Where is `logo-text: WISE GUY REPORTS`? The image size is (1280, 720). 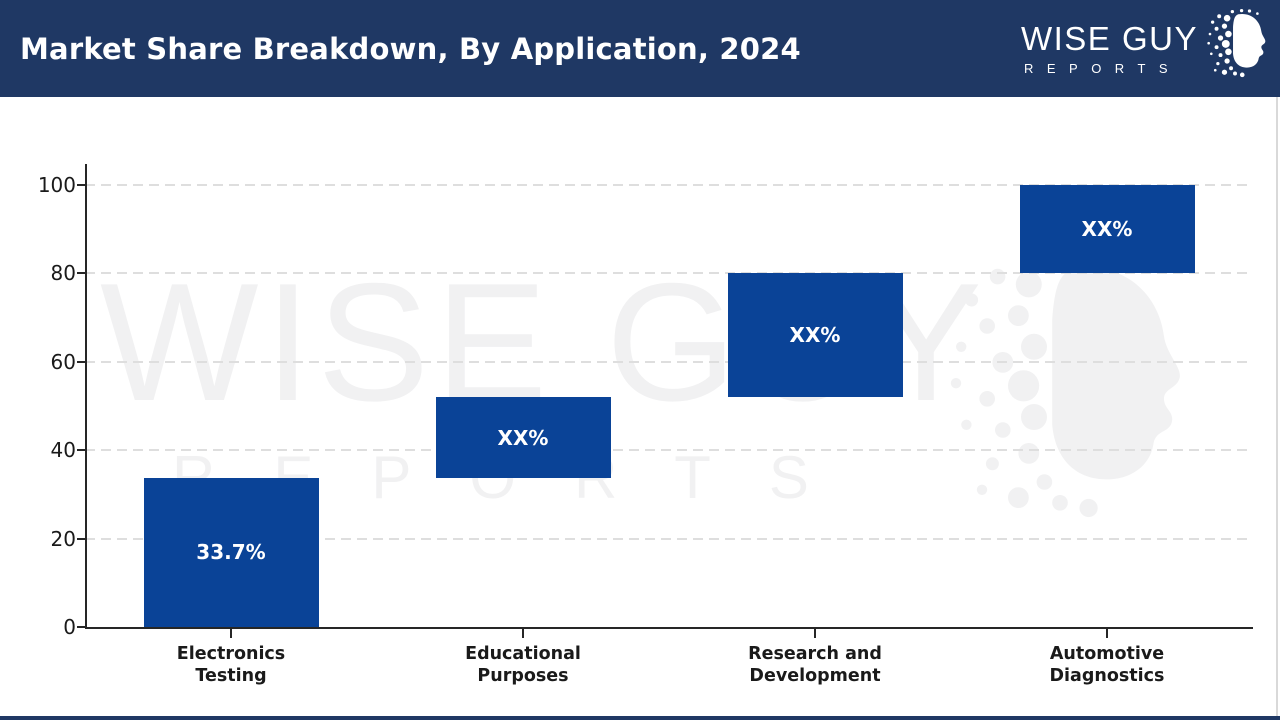 logo-text: WISE GUY REPORTS is located at coordinates (1109, 48).